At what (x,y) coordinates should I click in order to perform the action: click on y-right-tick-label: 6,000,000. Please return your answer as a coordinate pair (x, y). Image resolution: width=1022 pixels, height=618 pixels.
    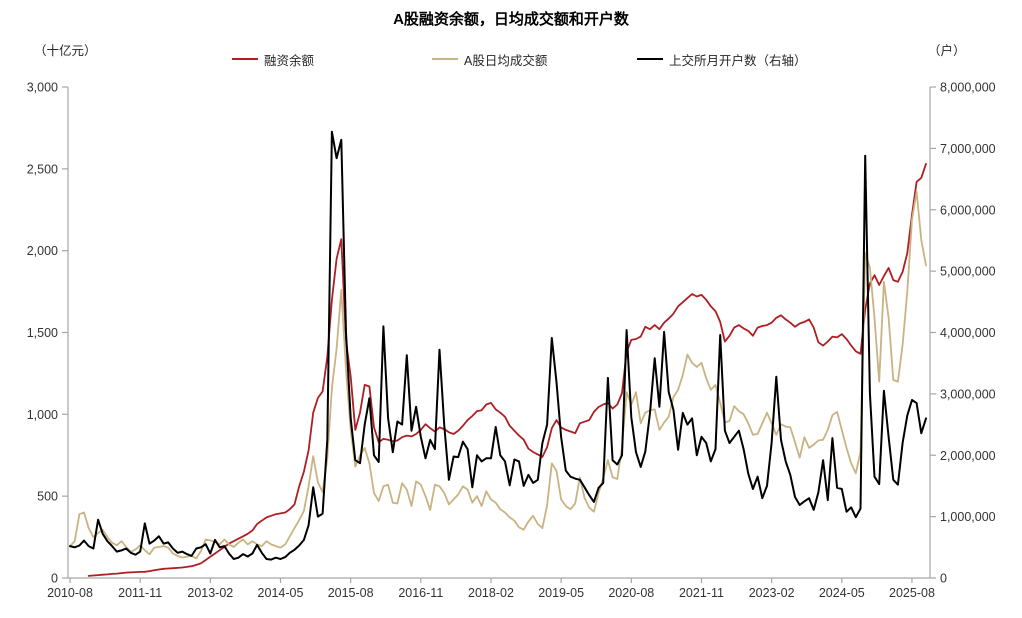
    Looking at the image, I should click on (968, 210).